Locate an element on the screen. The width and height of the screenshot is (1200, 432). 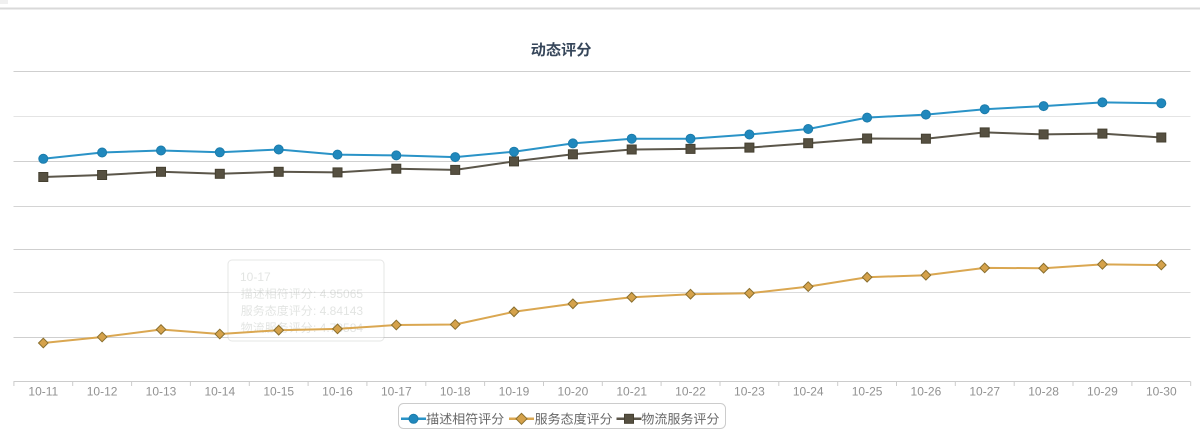
svg-text: 10-20 is located at coordinates (573, 392).